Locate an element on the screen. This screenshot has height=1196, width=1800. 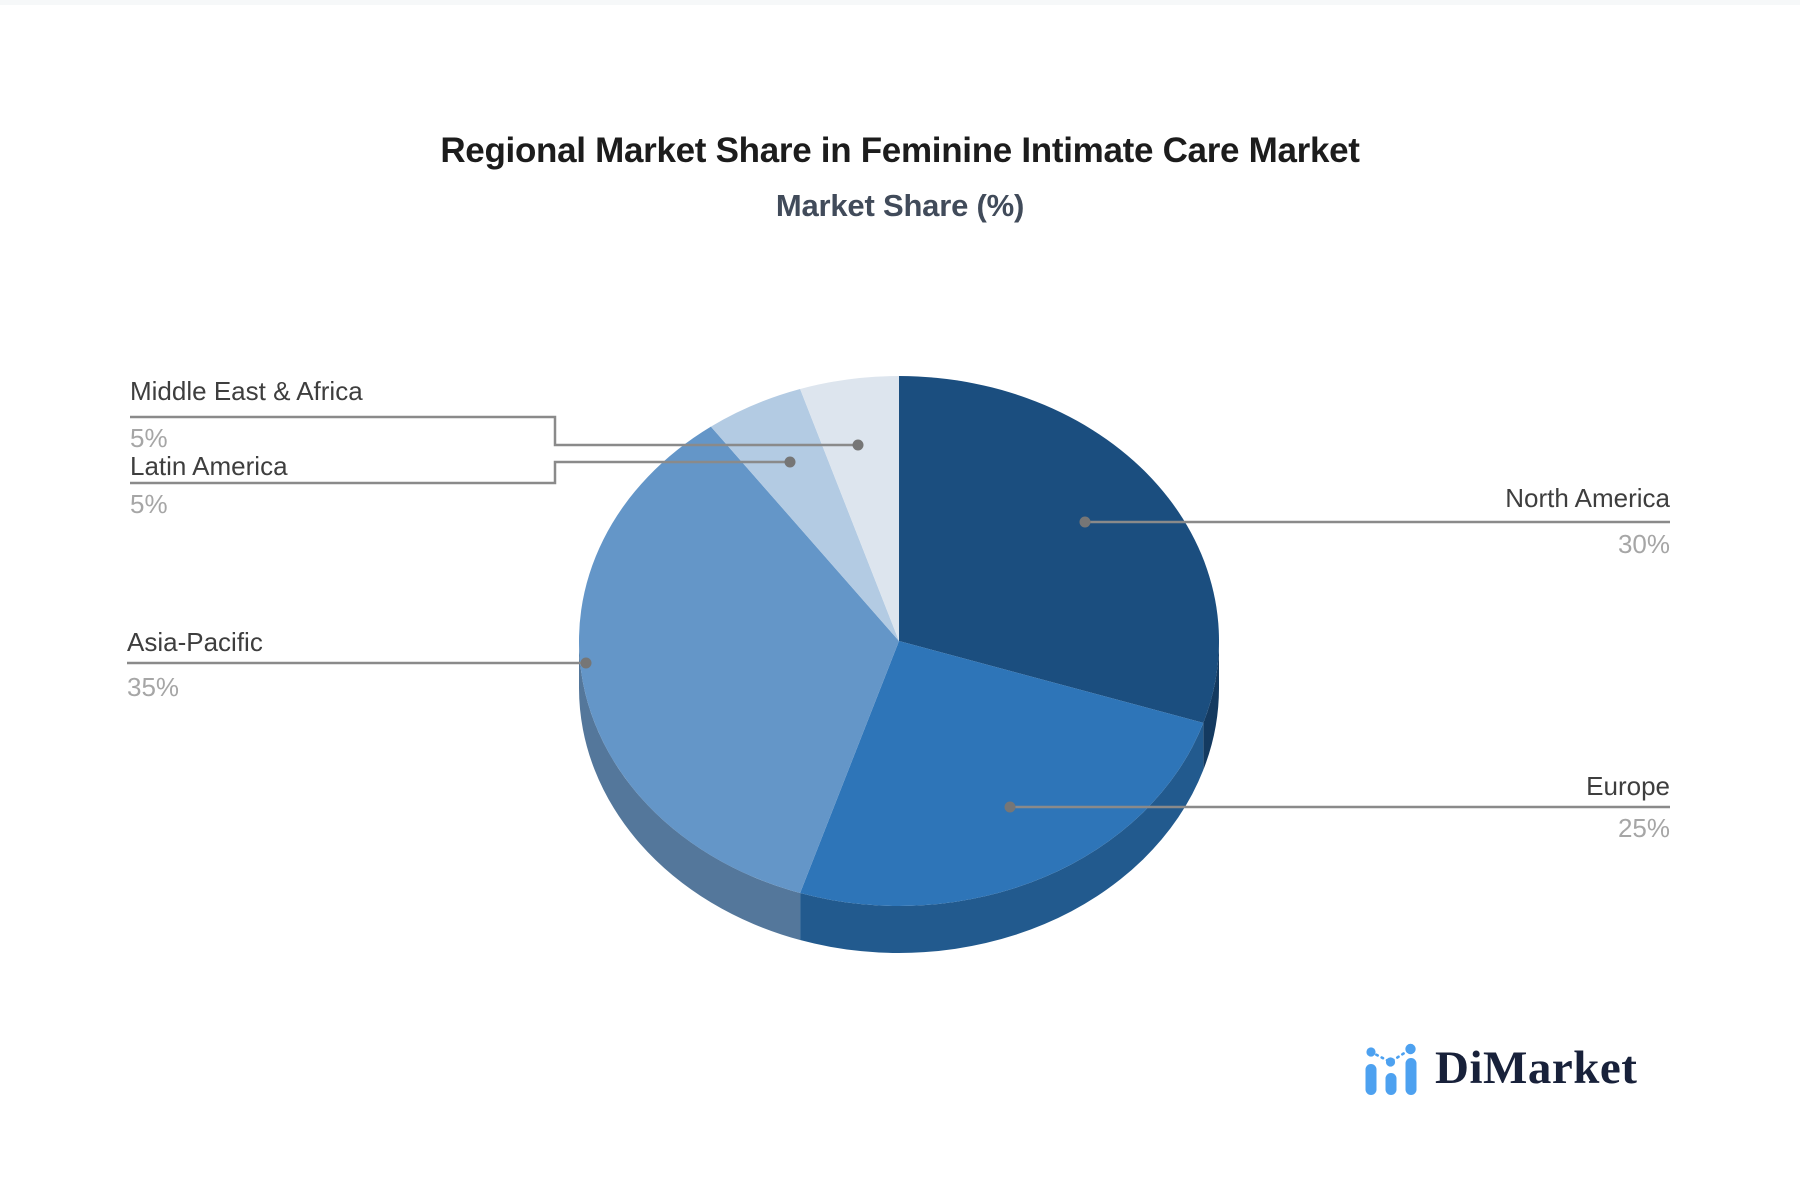
pie-slice-latin-america is located at coordinates (804, 514).